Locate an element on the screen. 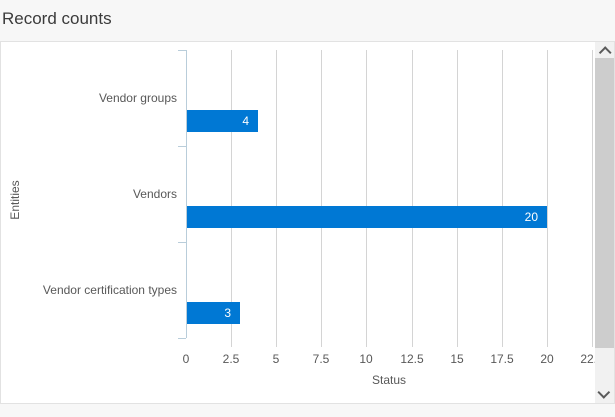  scroll-up-button is located at coordinates (604, 50).